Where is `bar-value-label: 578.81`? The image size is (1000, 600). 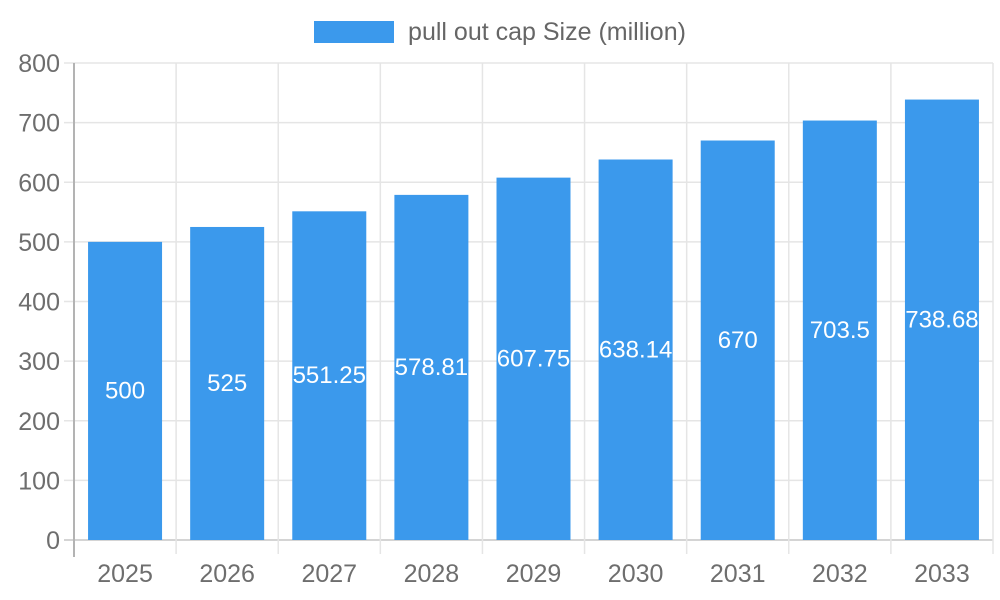
bar-value-label: 578.81 is located at coordinates (431, 367).